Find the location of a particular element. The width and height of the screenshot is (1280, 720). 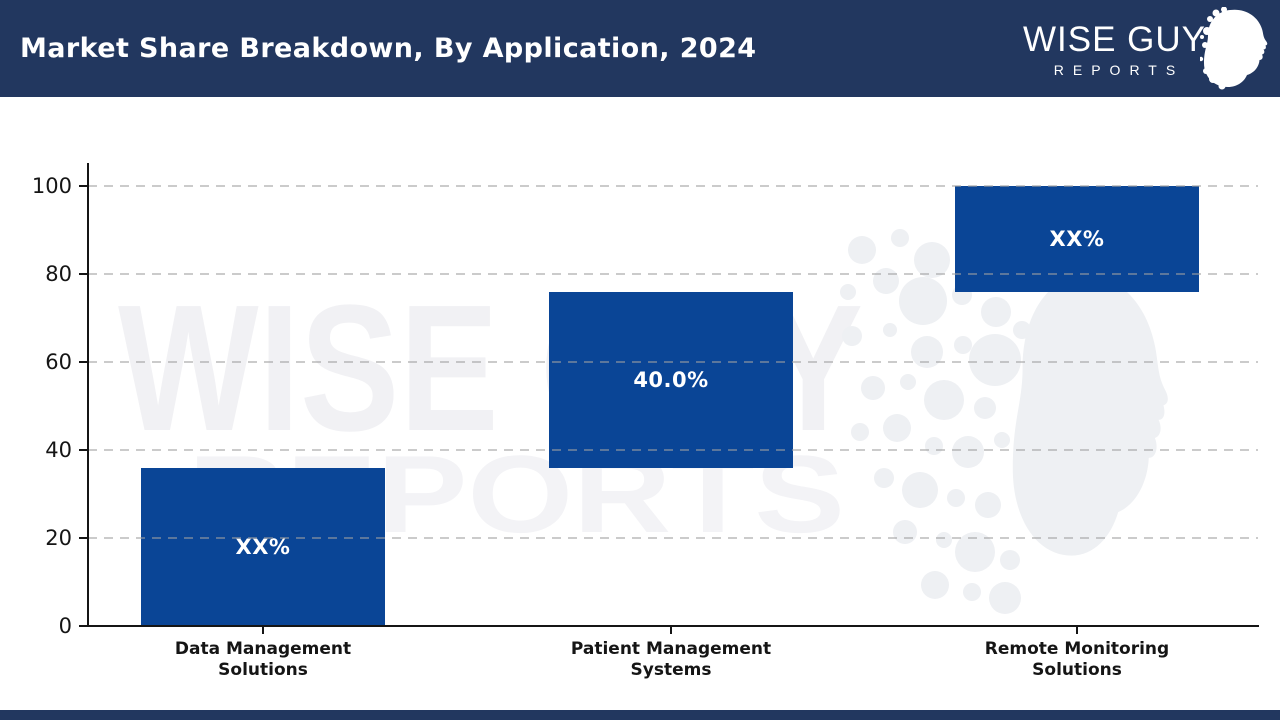

y-axis-tick-label: 20 is located at coordinates (58, 538).